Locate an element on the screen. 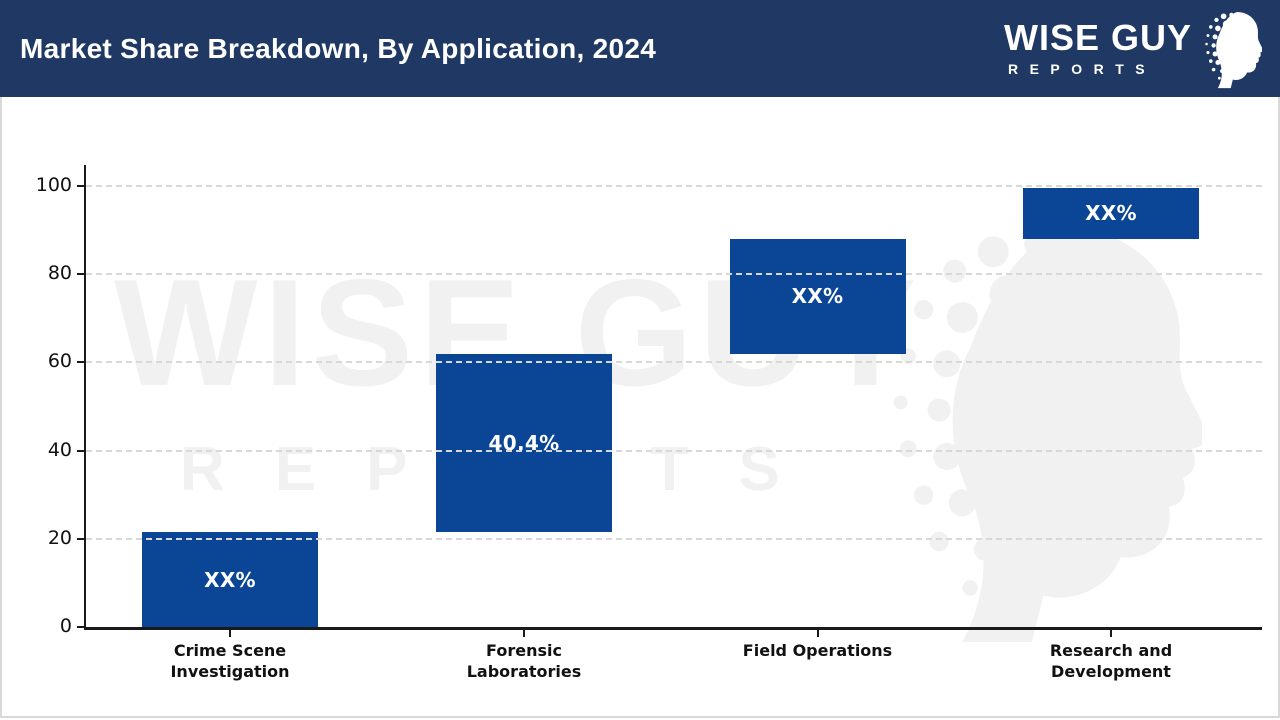  x-category-label-line: Laboratories is located at coordinates (524, 671).